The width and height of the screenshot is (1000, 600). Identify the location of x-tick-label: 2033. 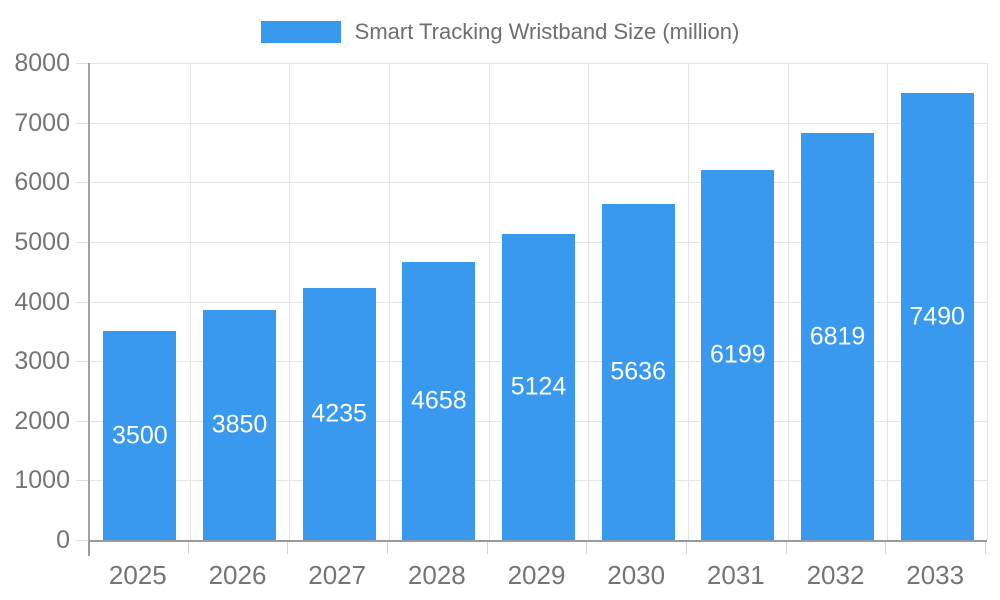
(935, 575).